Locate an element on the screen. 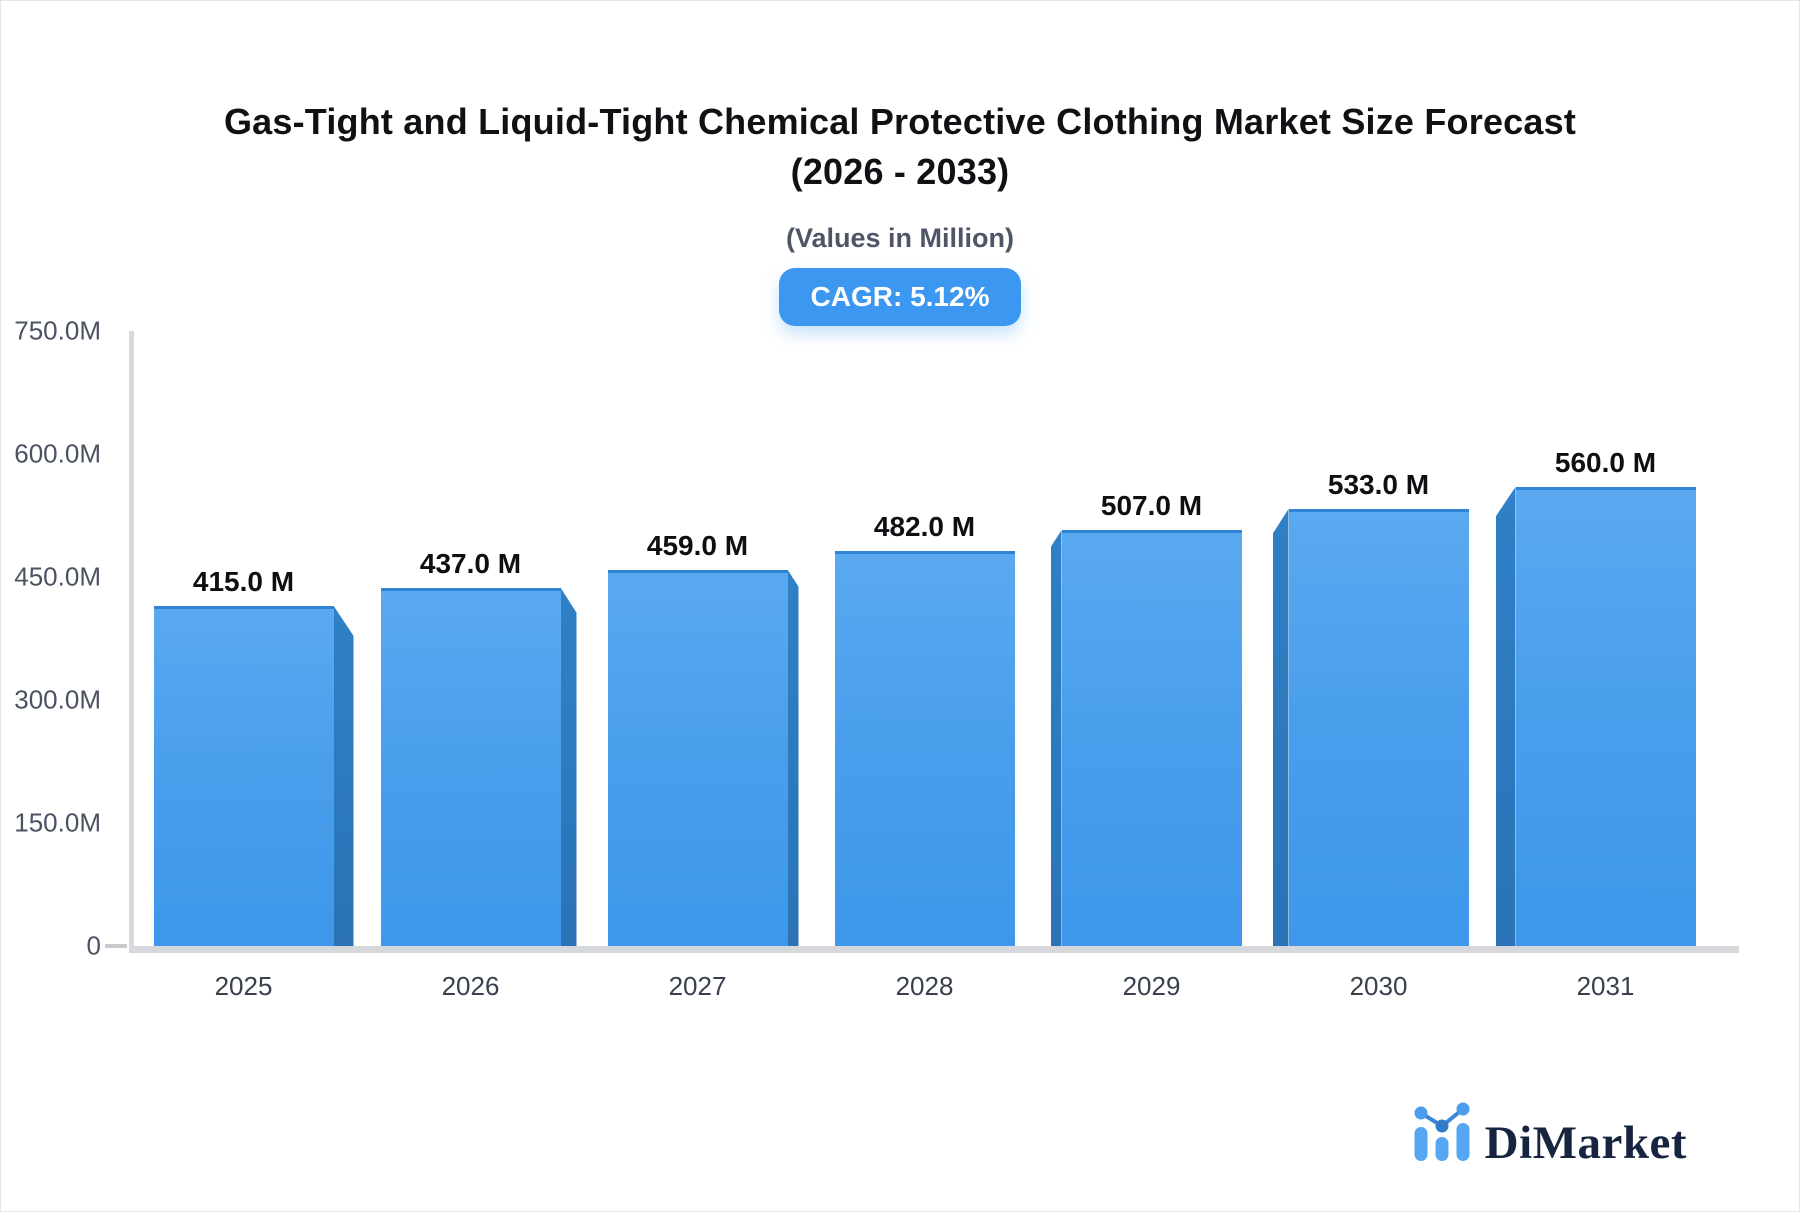 This screenshot has height=1212, width=1800. bar-group-2026: 437.0 M is located at coordinates (470, 638).